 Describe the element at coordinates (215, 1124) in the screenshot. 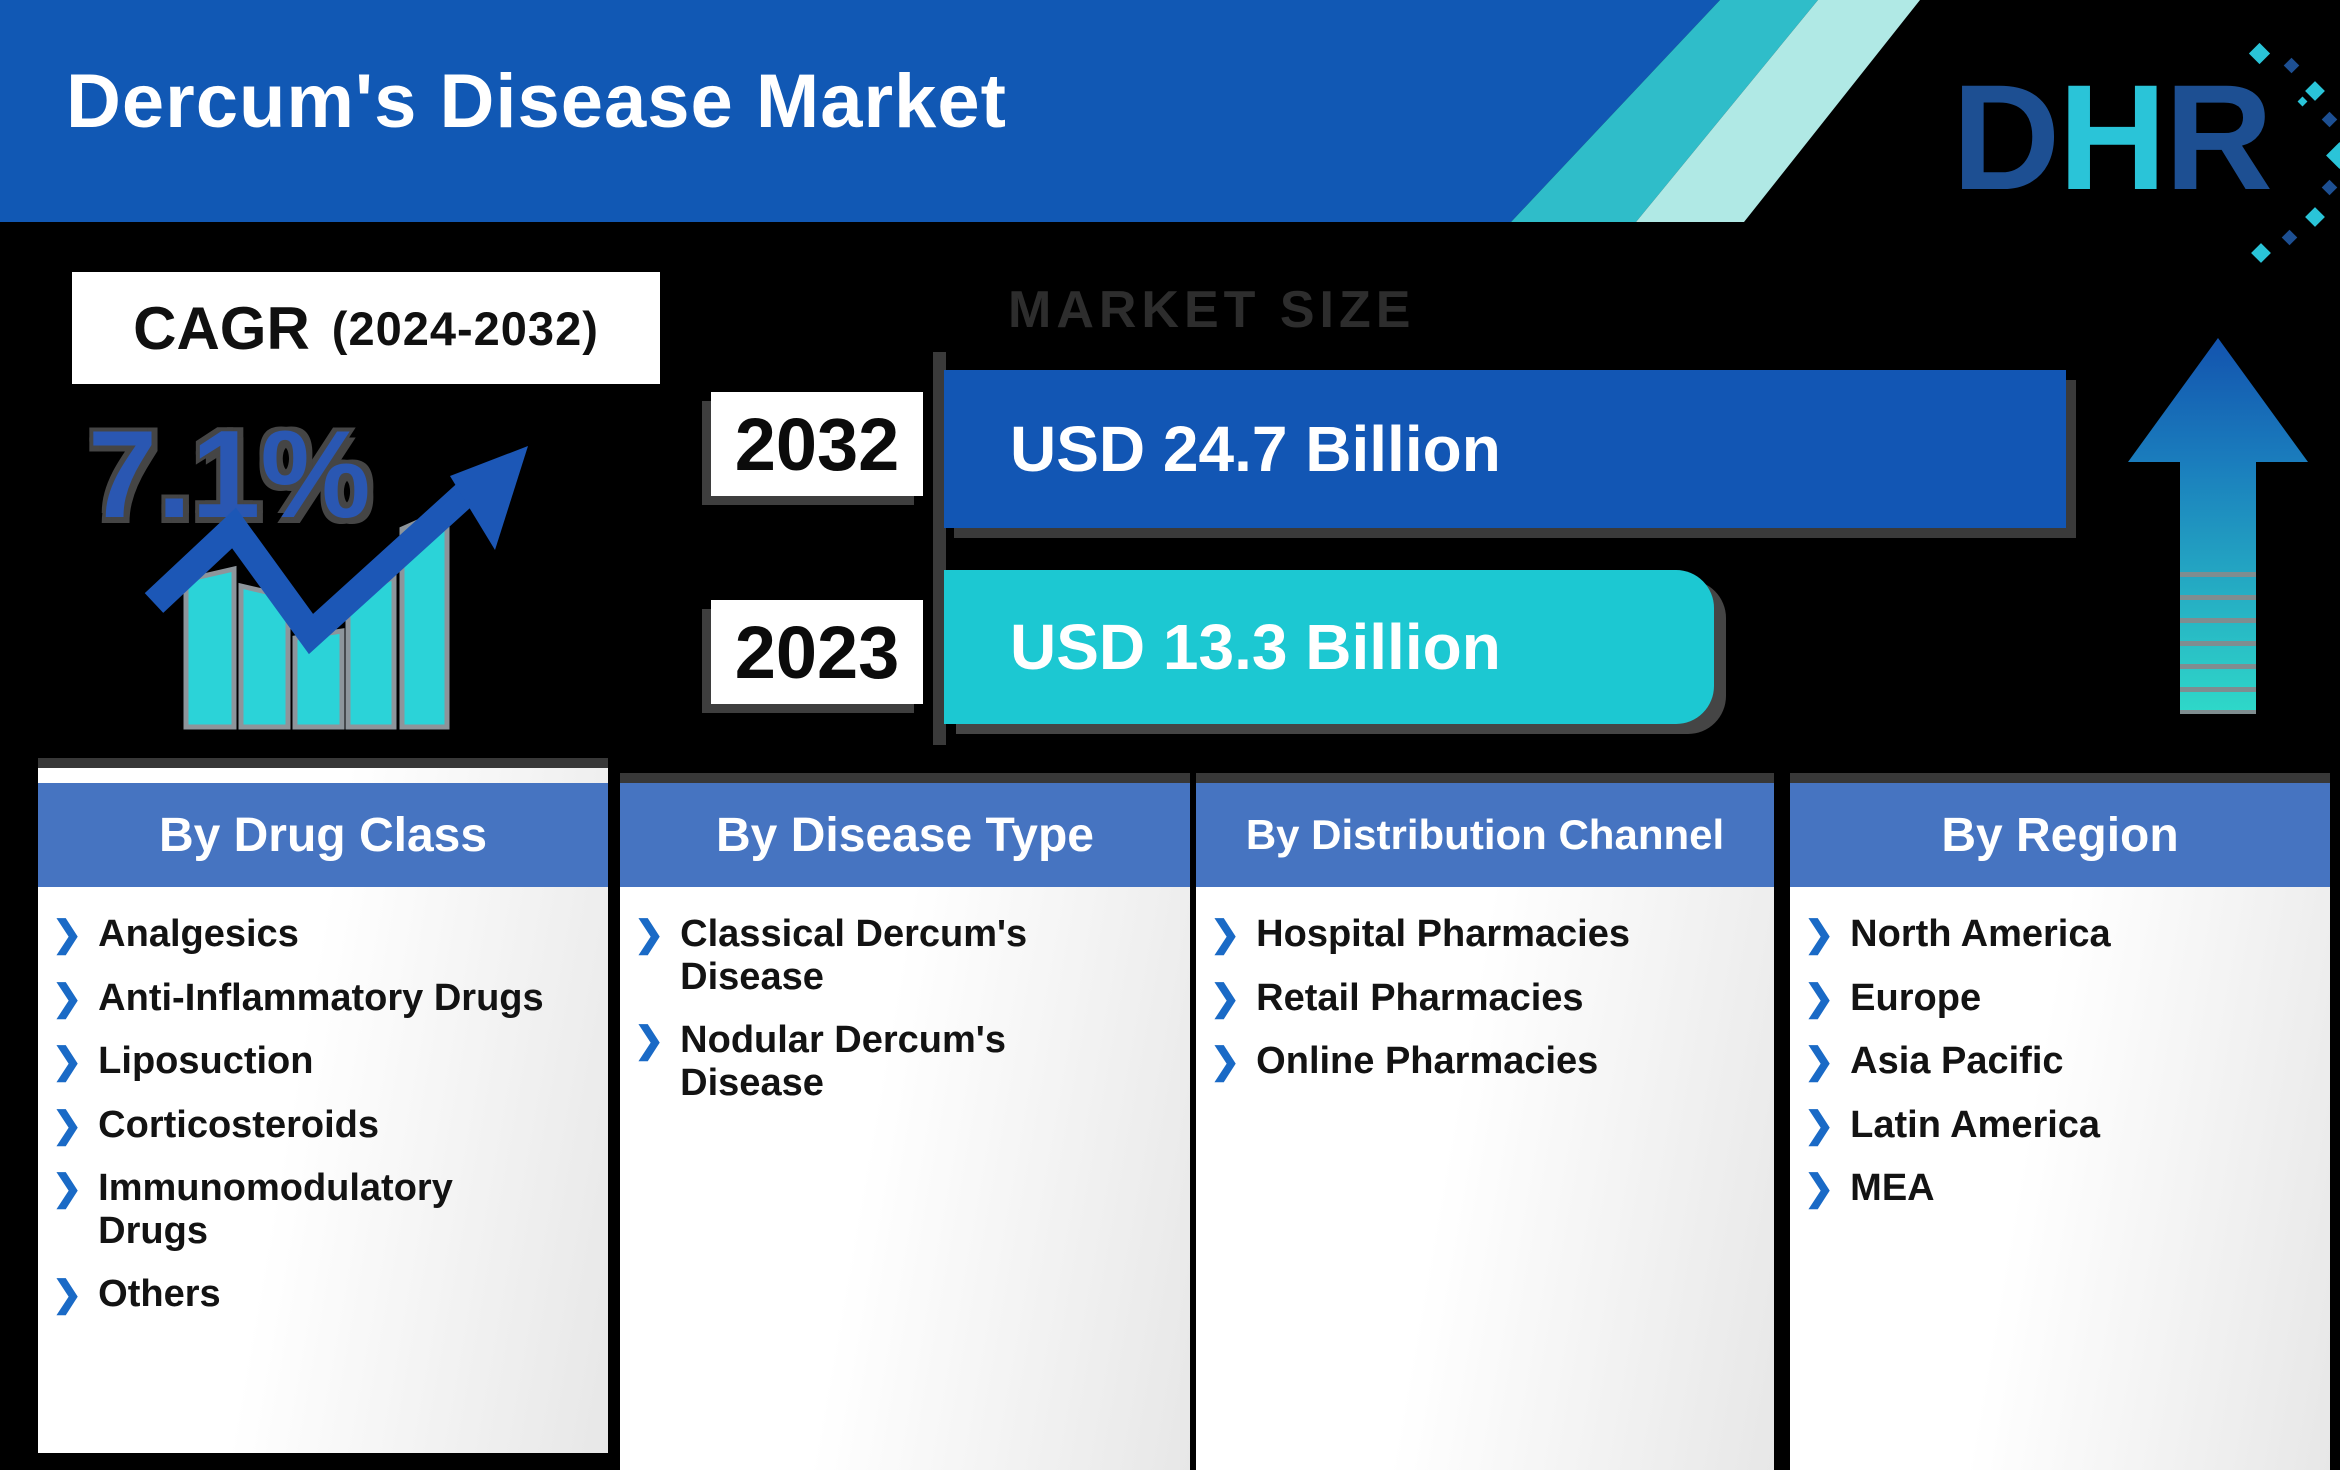

I see `list-item: ❯ Corticosteroids` at that location.